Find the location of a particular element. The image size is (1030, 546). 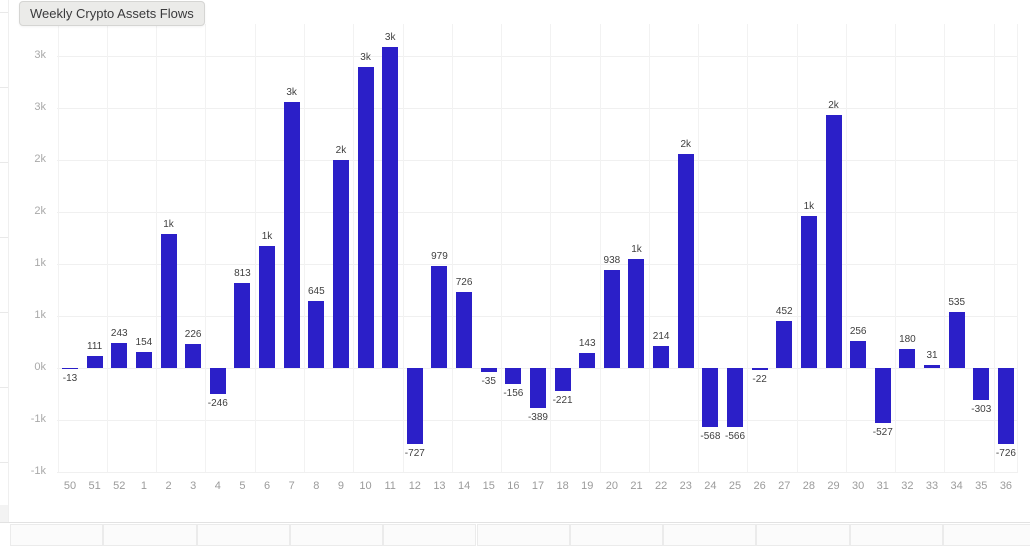

x-axis-label: 24 is located at coordinates (710, 486).